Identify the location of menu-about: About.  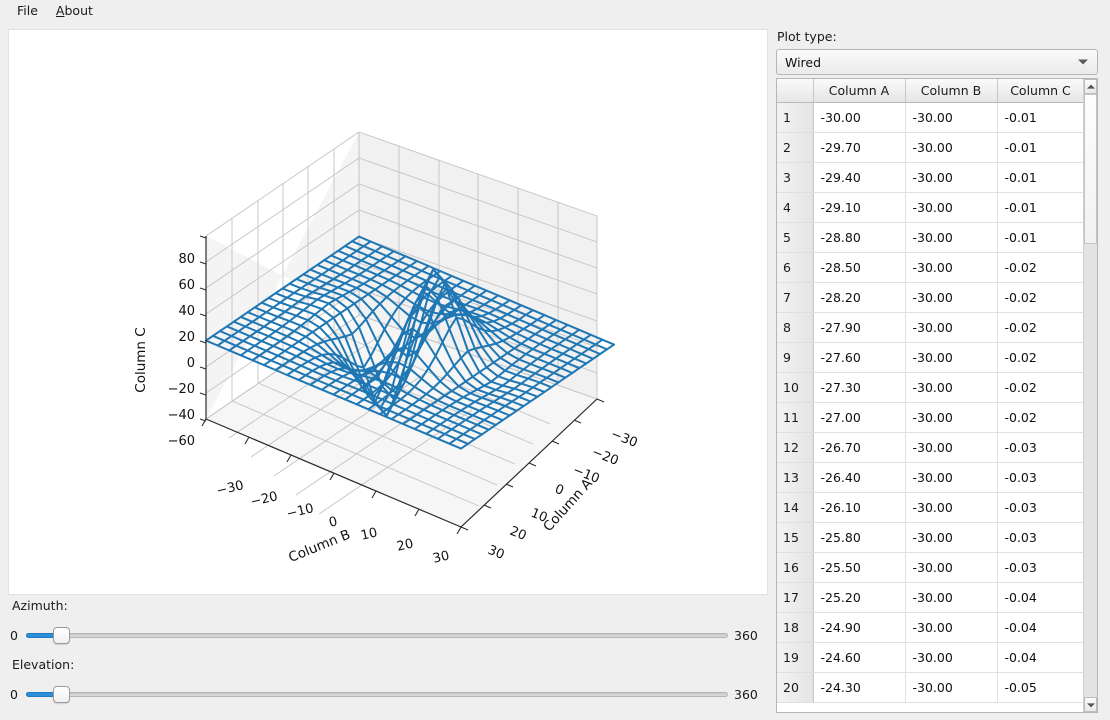
(74, 11).